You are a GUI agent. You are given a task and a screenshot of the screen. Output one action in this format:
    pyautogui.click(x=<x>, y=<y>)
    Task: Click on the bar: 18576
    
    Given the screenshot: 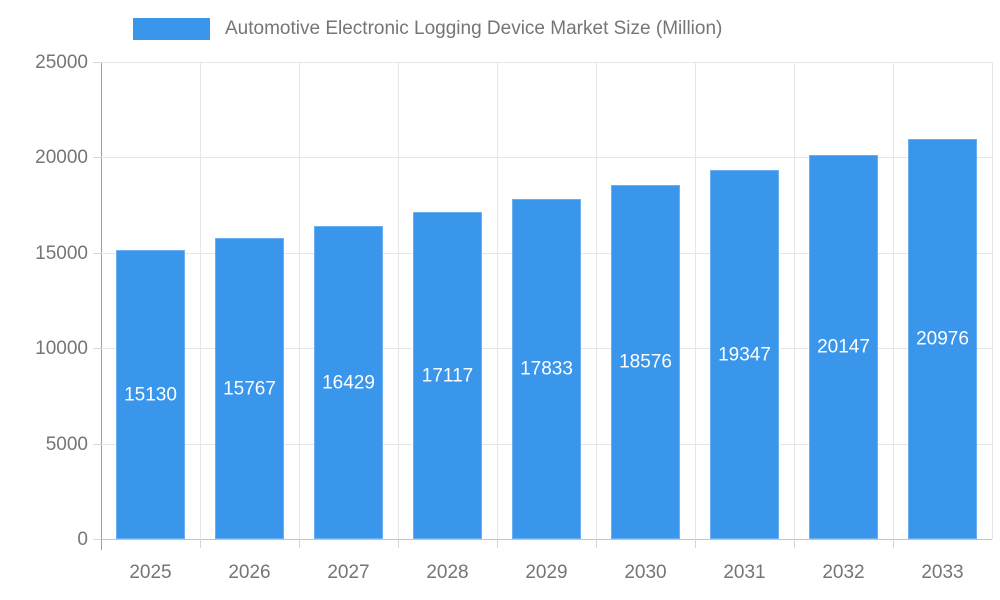 What is the action you would take?
    pyautogui.click(x=645, y=362)
    